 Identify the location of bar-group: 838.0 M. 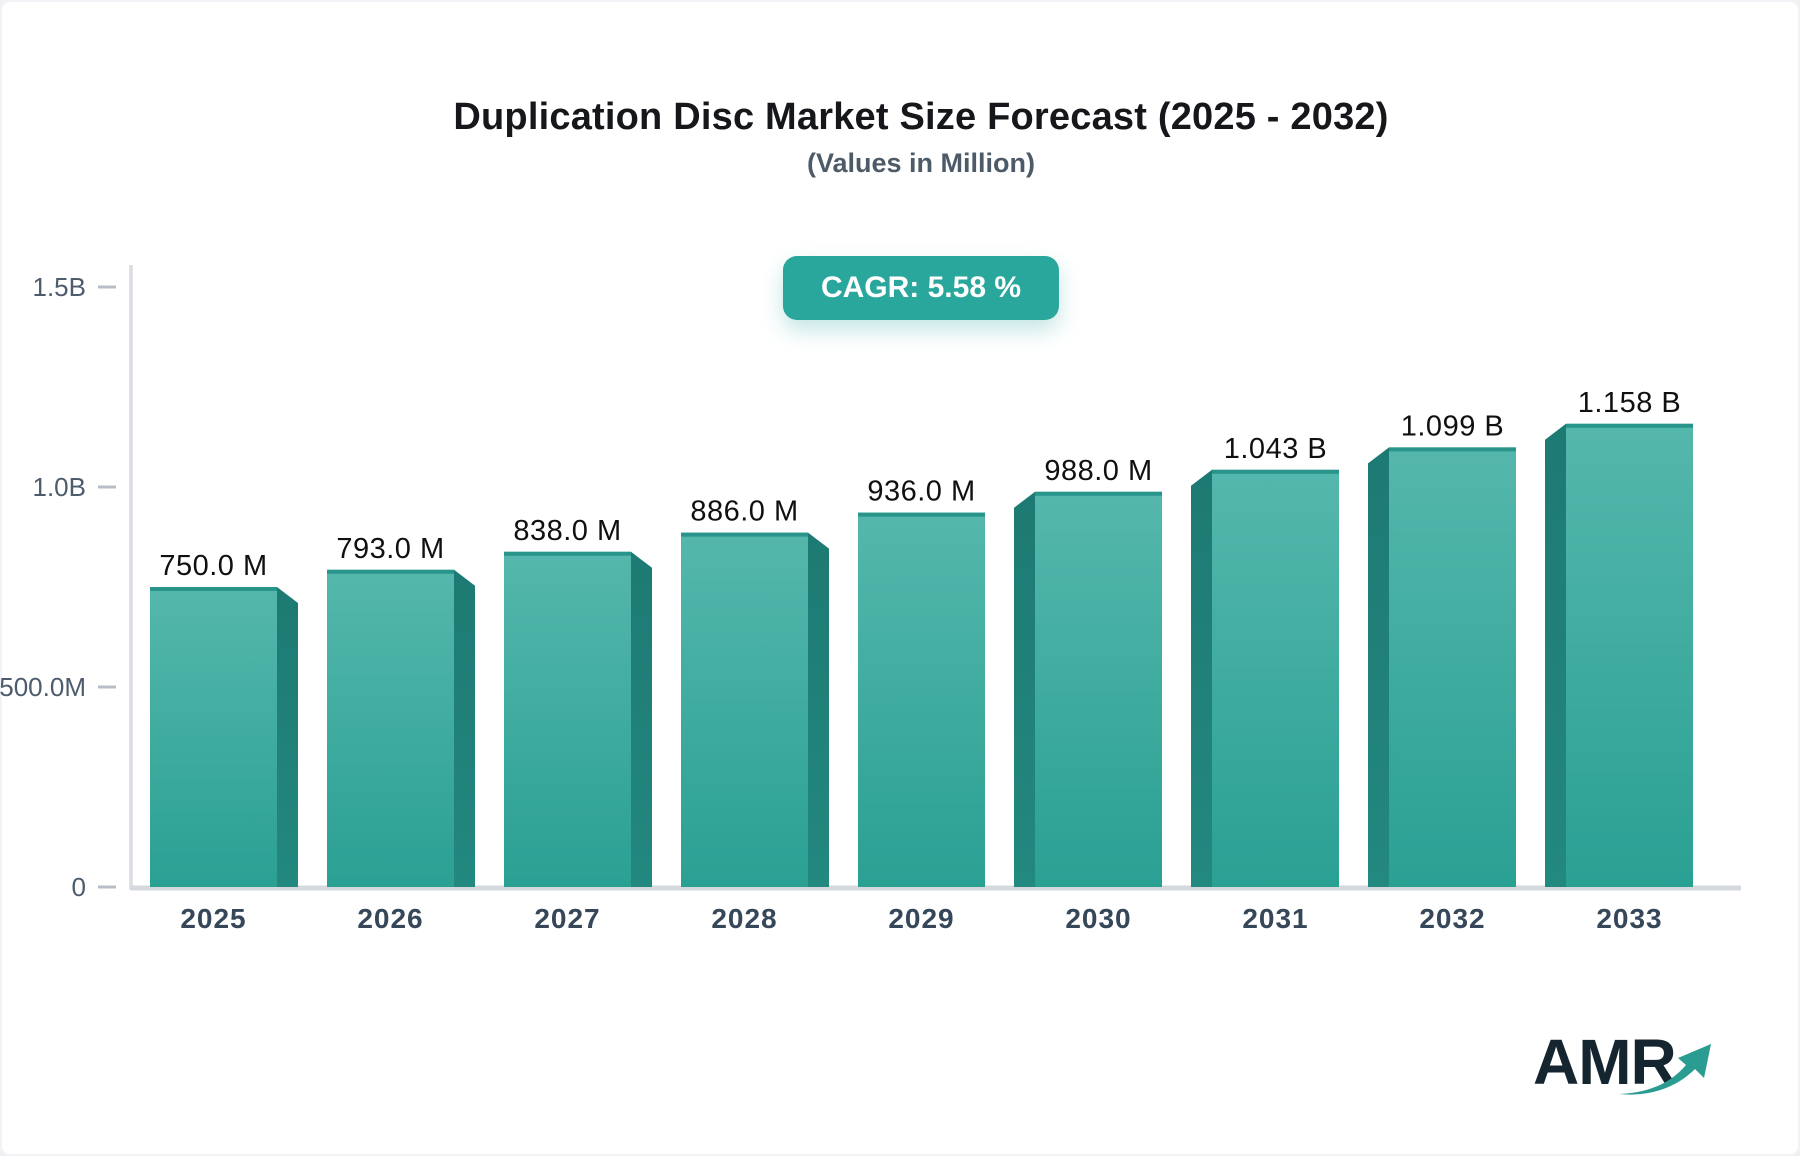
(578, 701).